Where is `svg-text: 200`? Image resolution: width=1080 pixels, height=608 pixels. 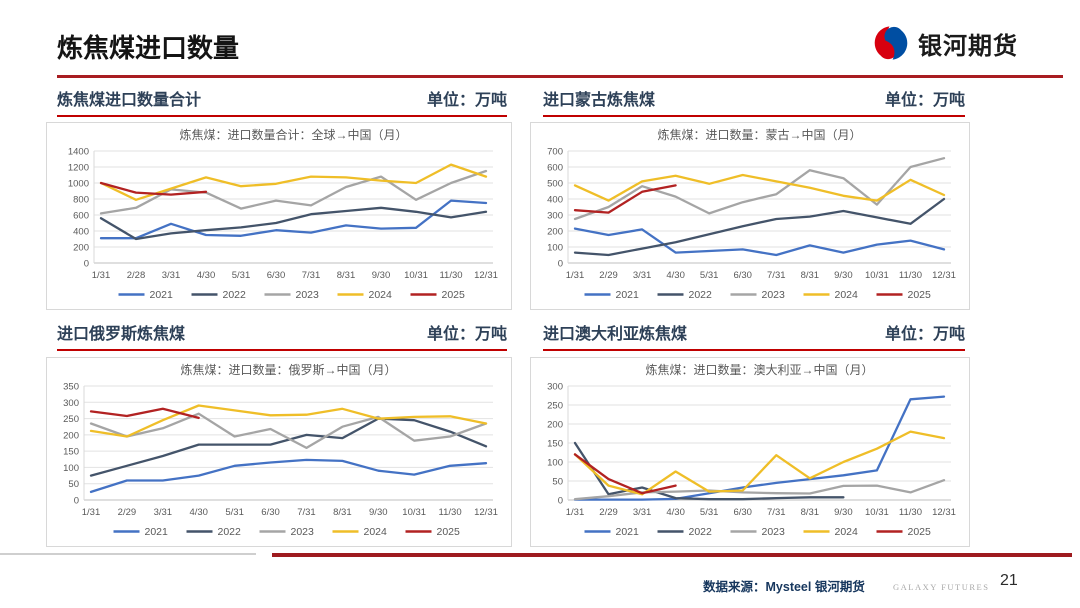
svg-text: 200 is located at coordinates (555, 232).